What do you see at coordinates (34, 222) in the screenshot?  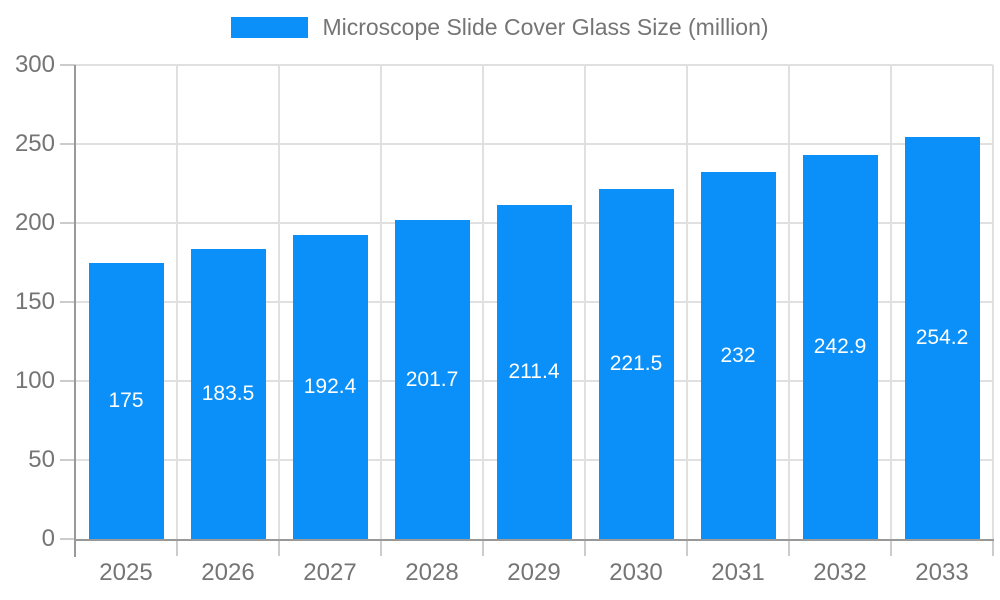 I see `y-axis-label: 200` at bounding box center [34, 222].